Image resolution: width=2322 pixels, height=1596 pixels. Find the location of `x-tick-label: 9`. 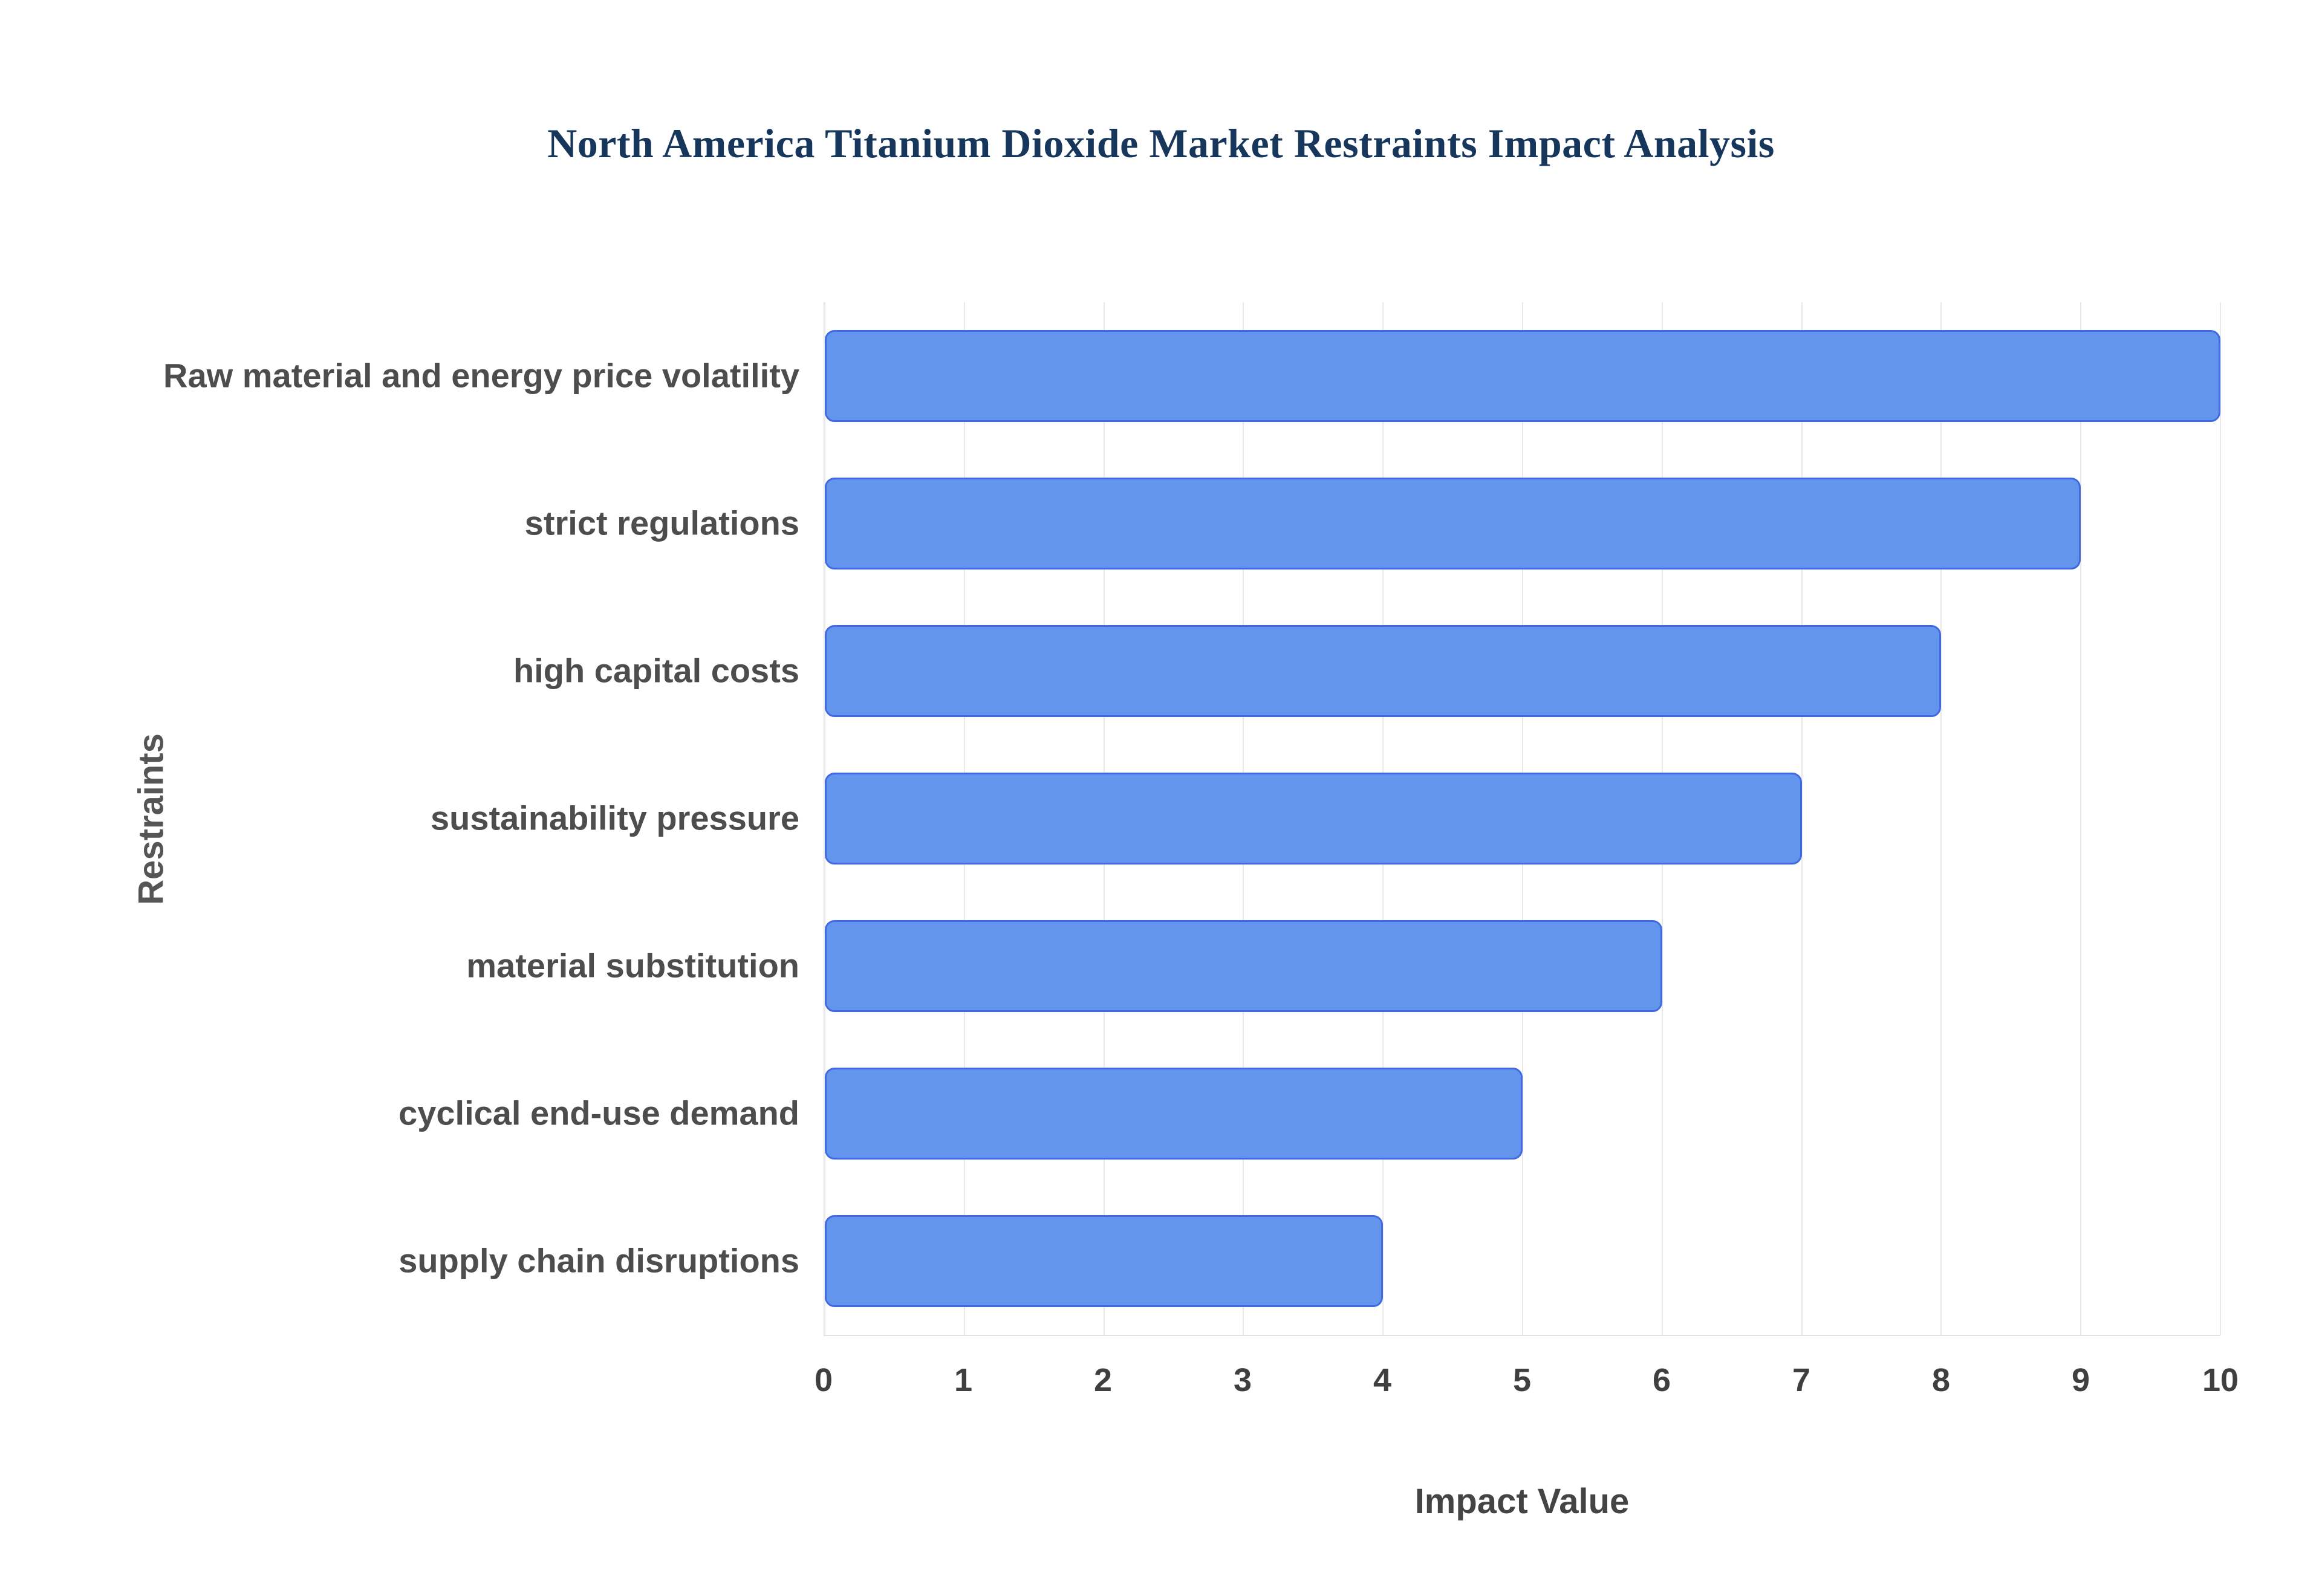

x-tick-label: 9 is located at coordinates (2080, 1380).